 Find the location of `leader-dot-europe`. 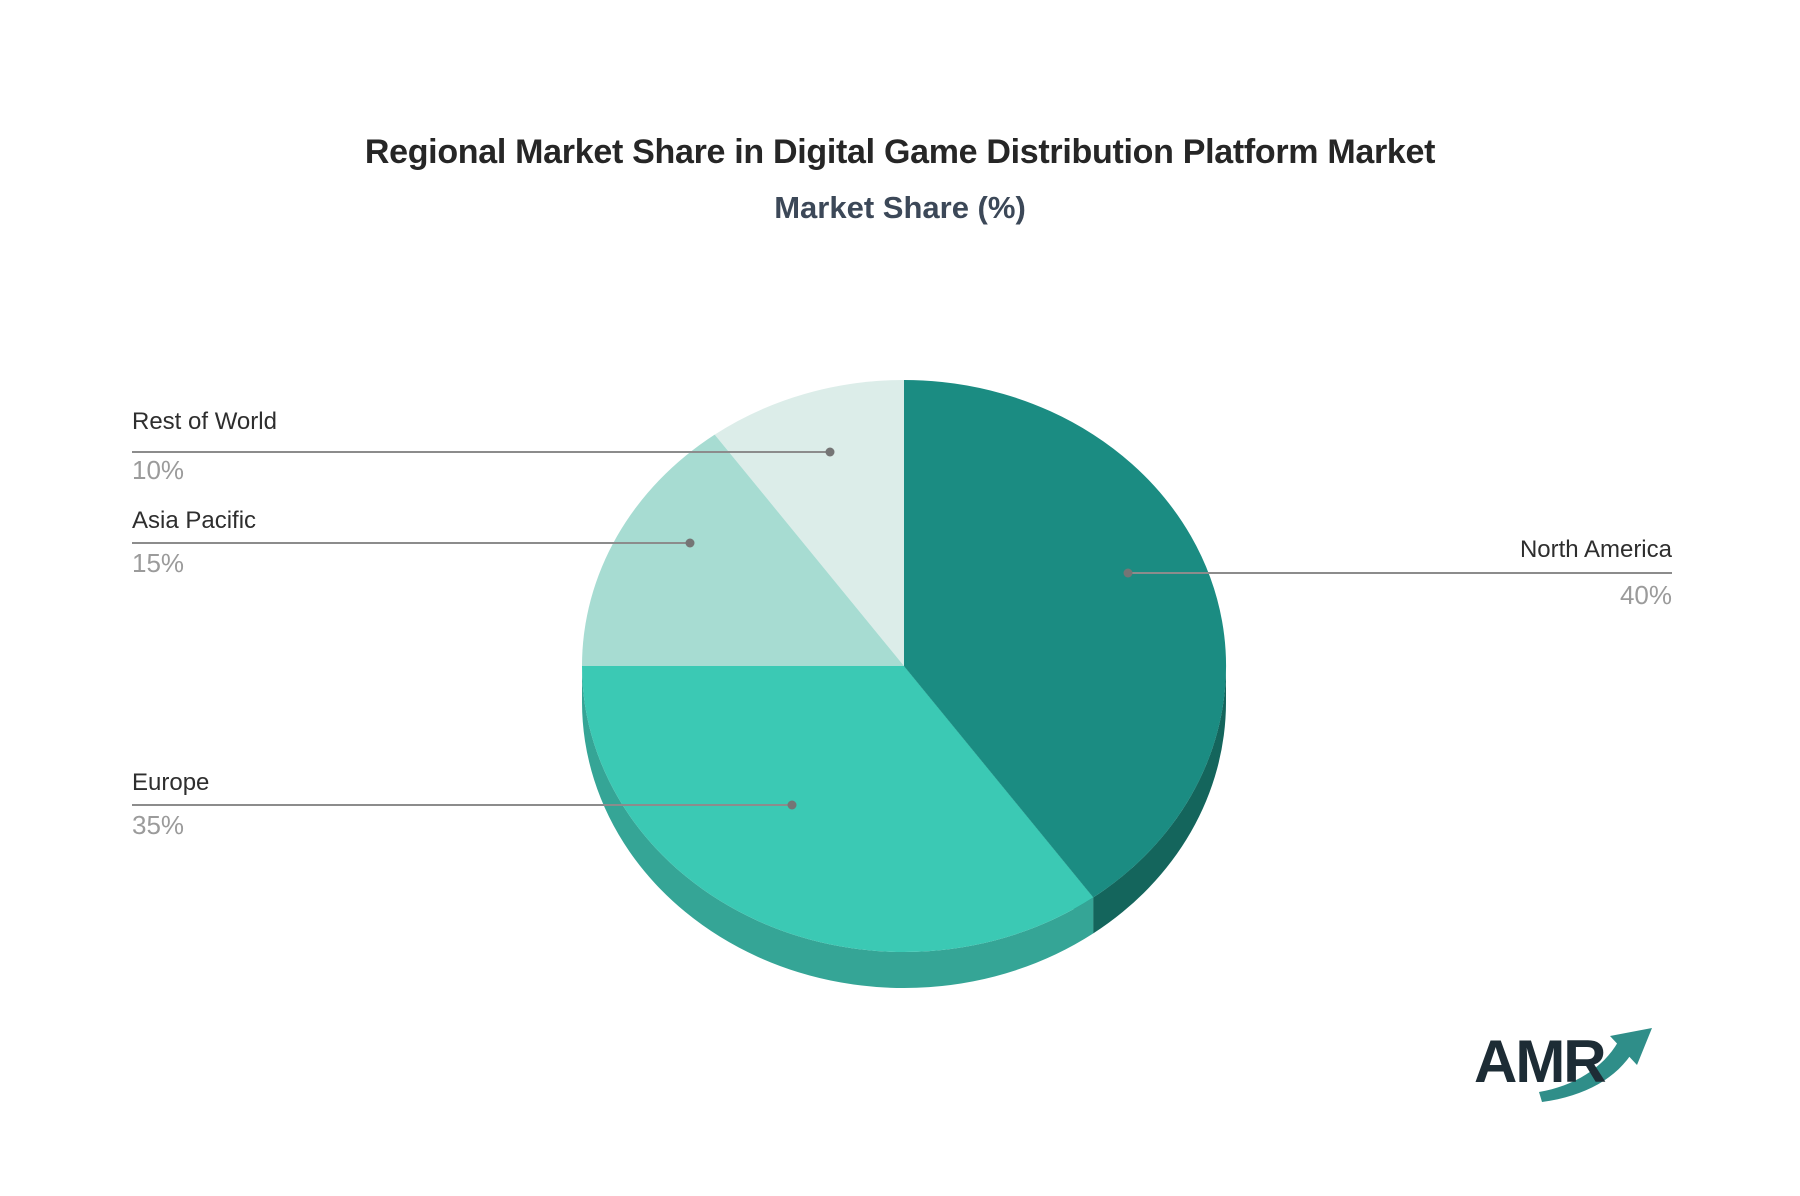

leader-dot-europe is located at coordinates (792, 805).